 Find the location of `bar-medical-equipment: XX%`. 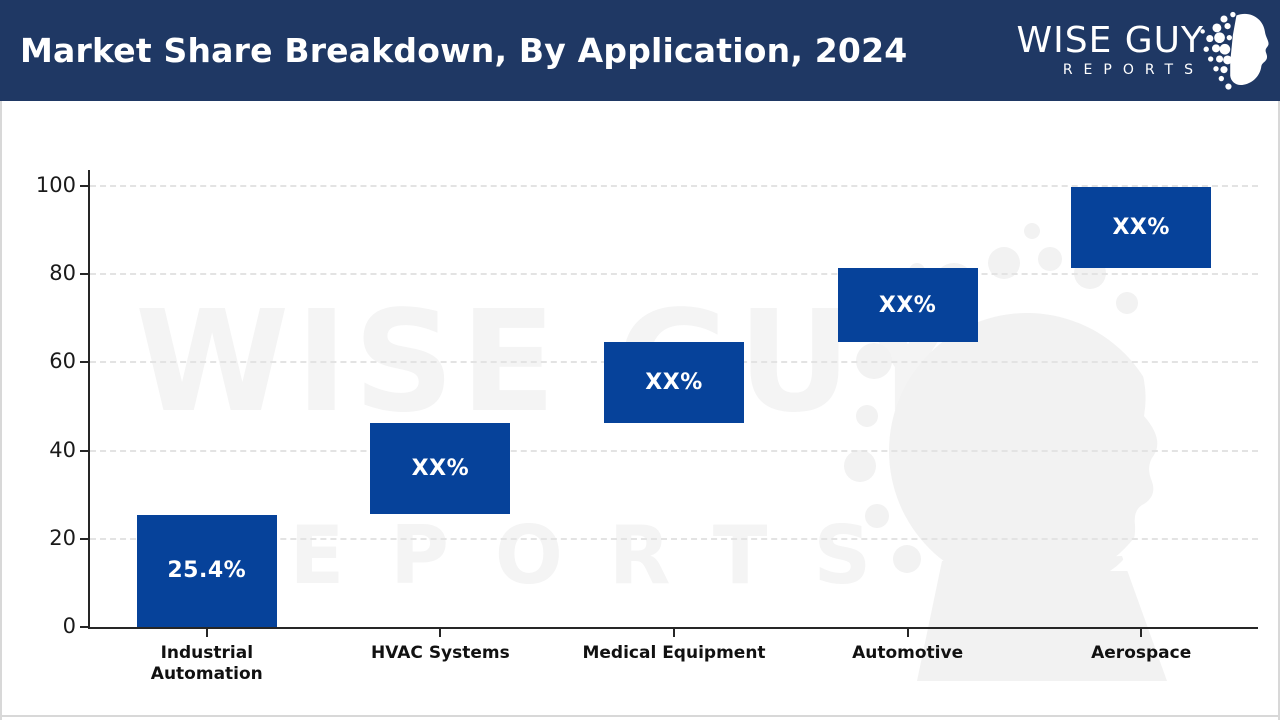

bar-medical-equipment: XX% is located at coordinates (674, 382).